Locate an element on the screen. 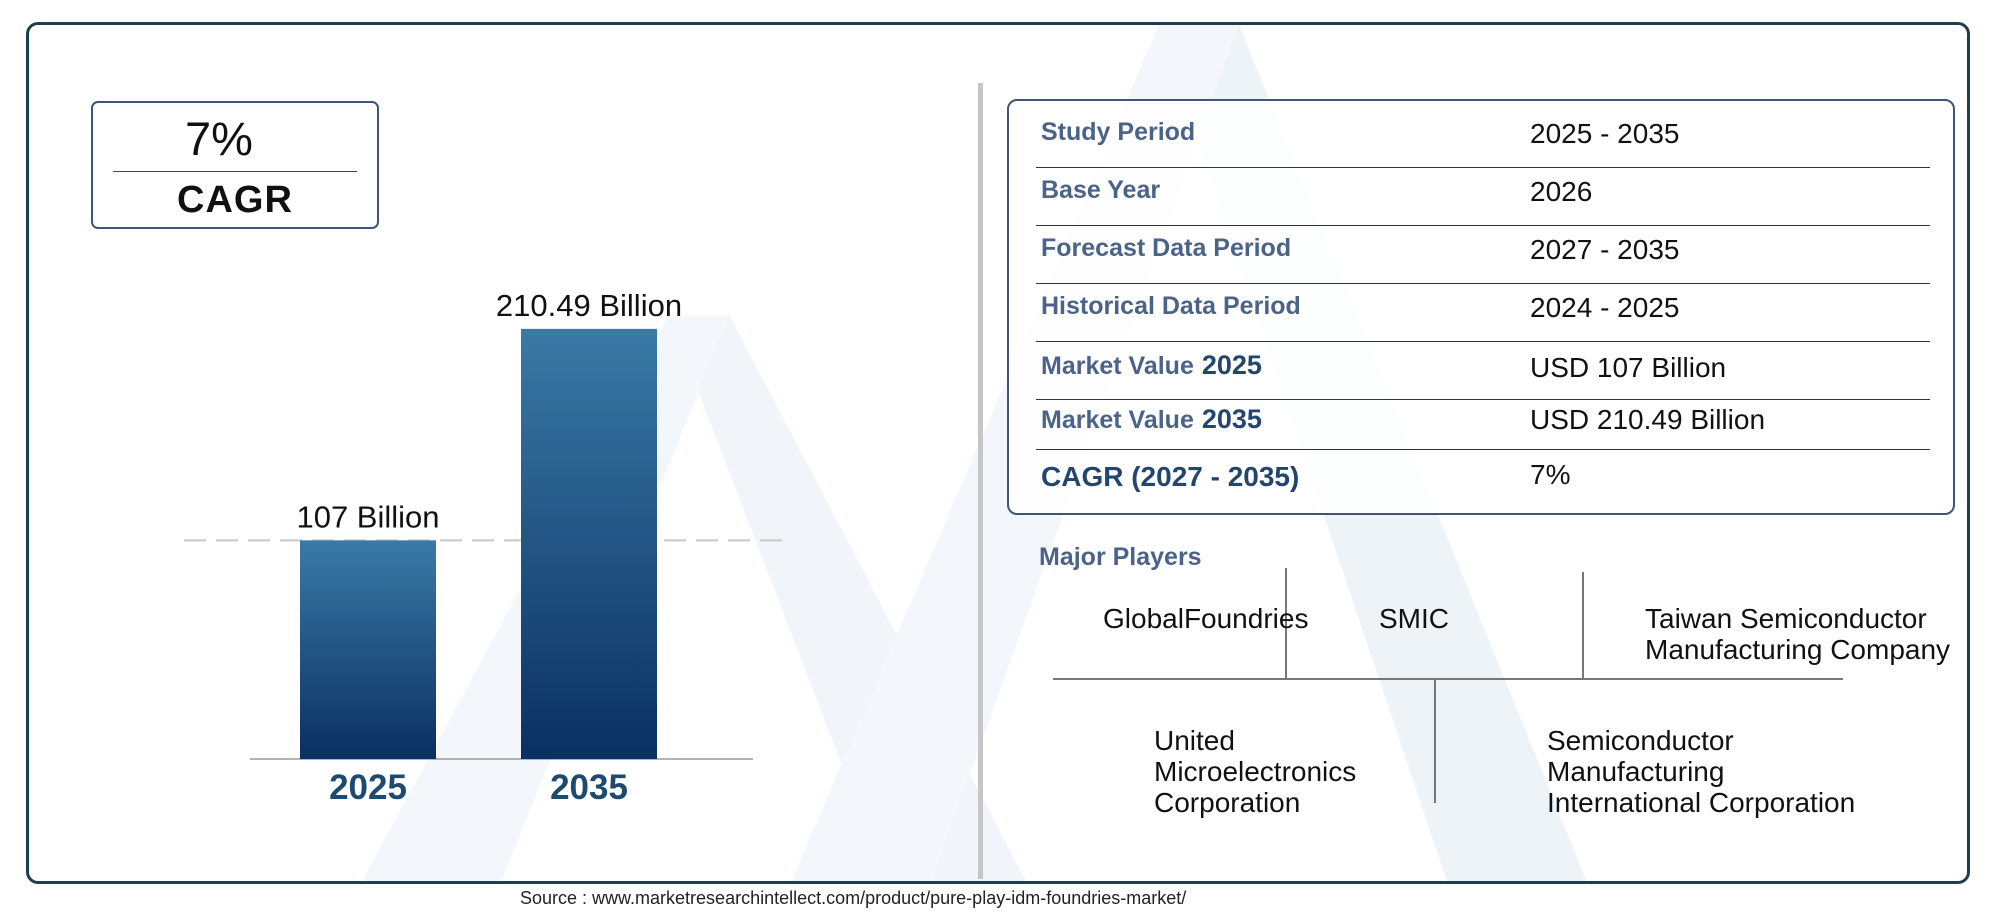  player-globalfoundries: GlobalFoundries is located at coordinates (1206, 618).